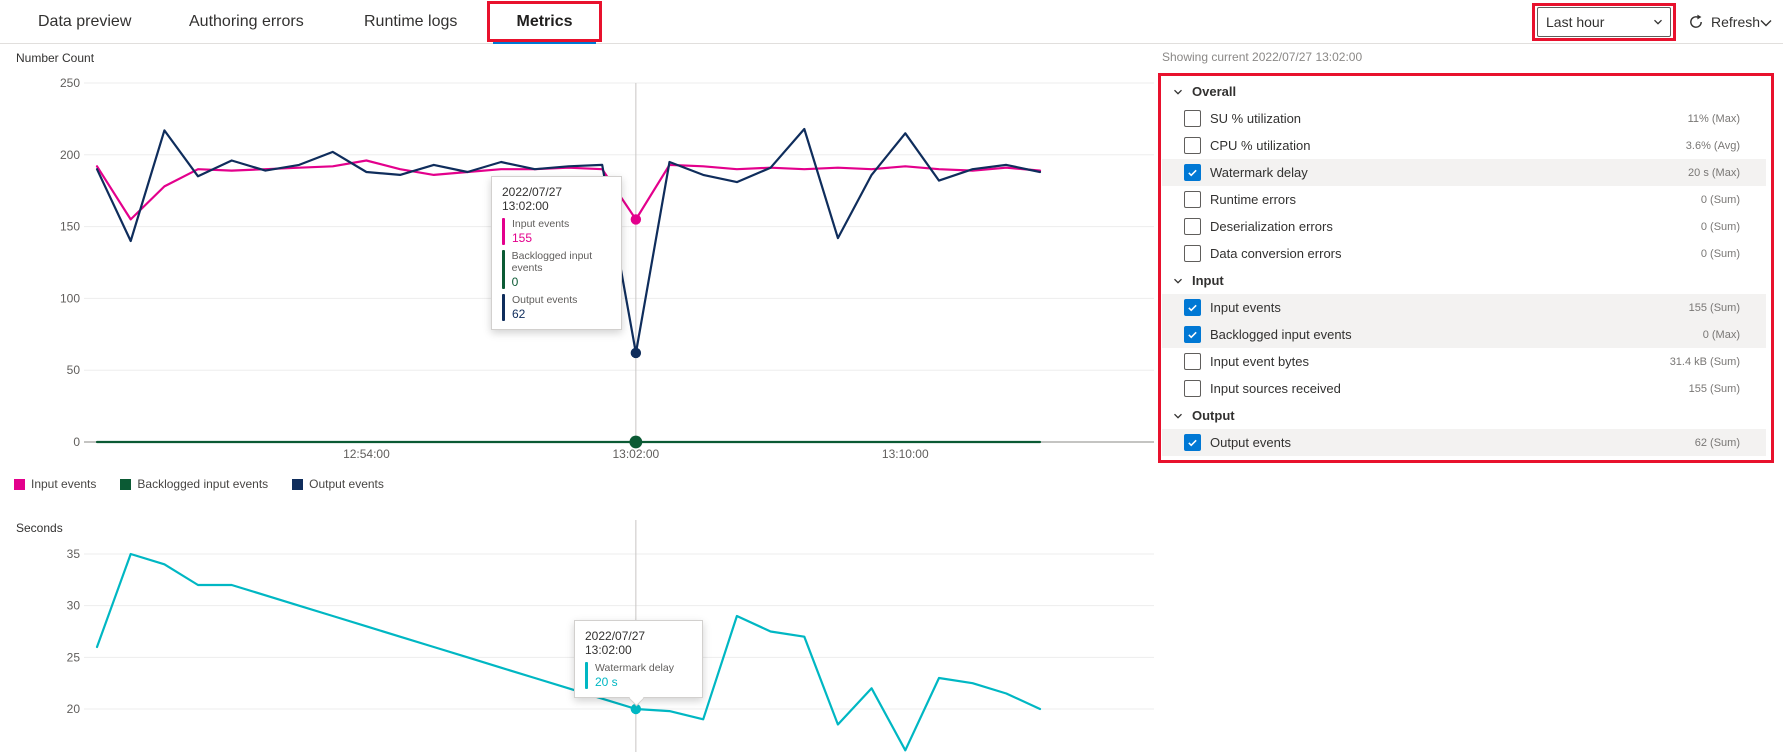 This screenshot has height=752, width=1783. I want to click on tab-metrics: Metrics, so click(544, 22).